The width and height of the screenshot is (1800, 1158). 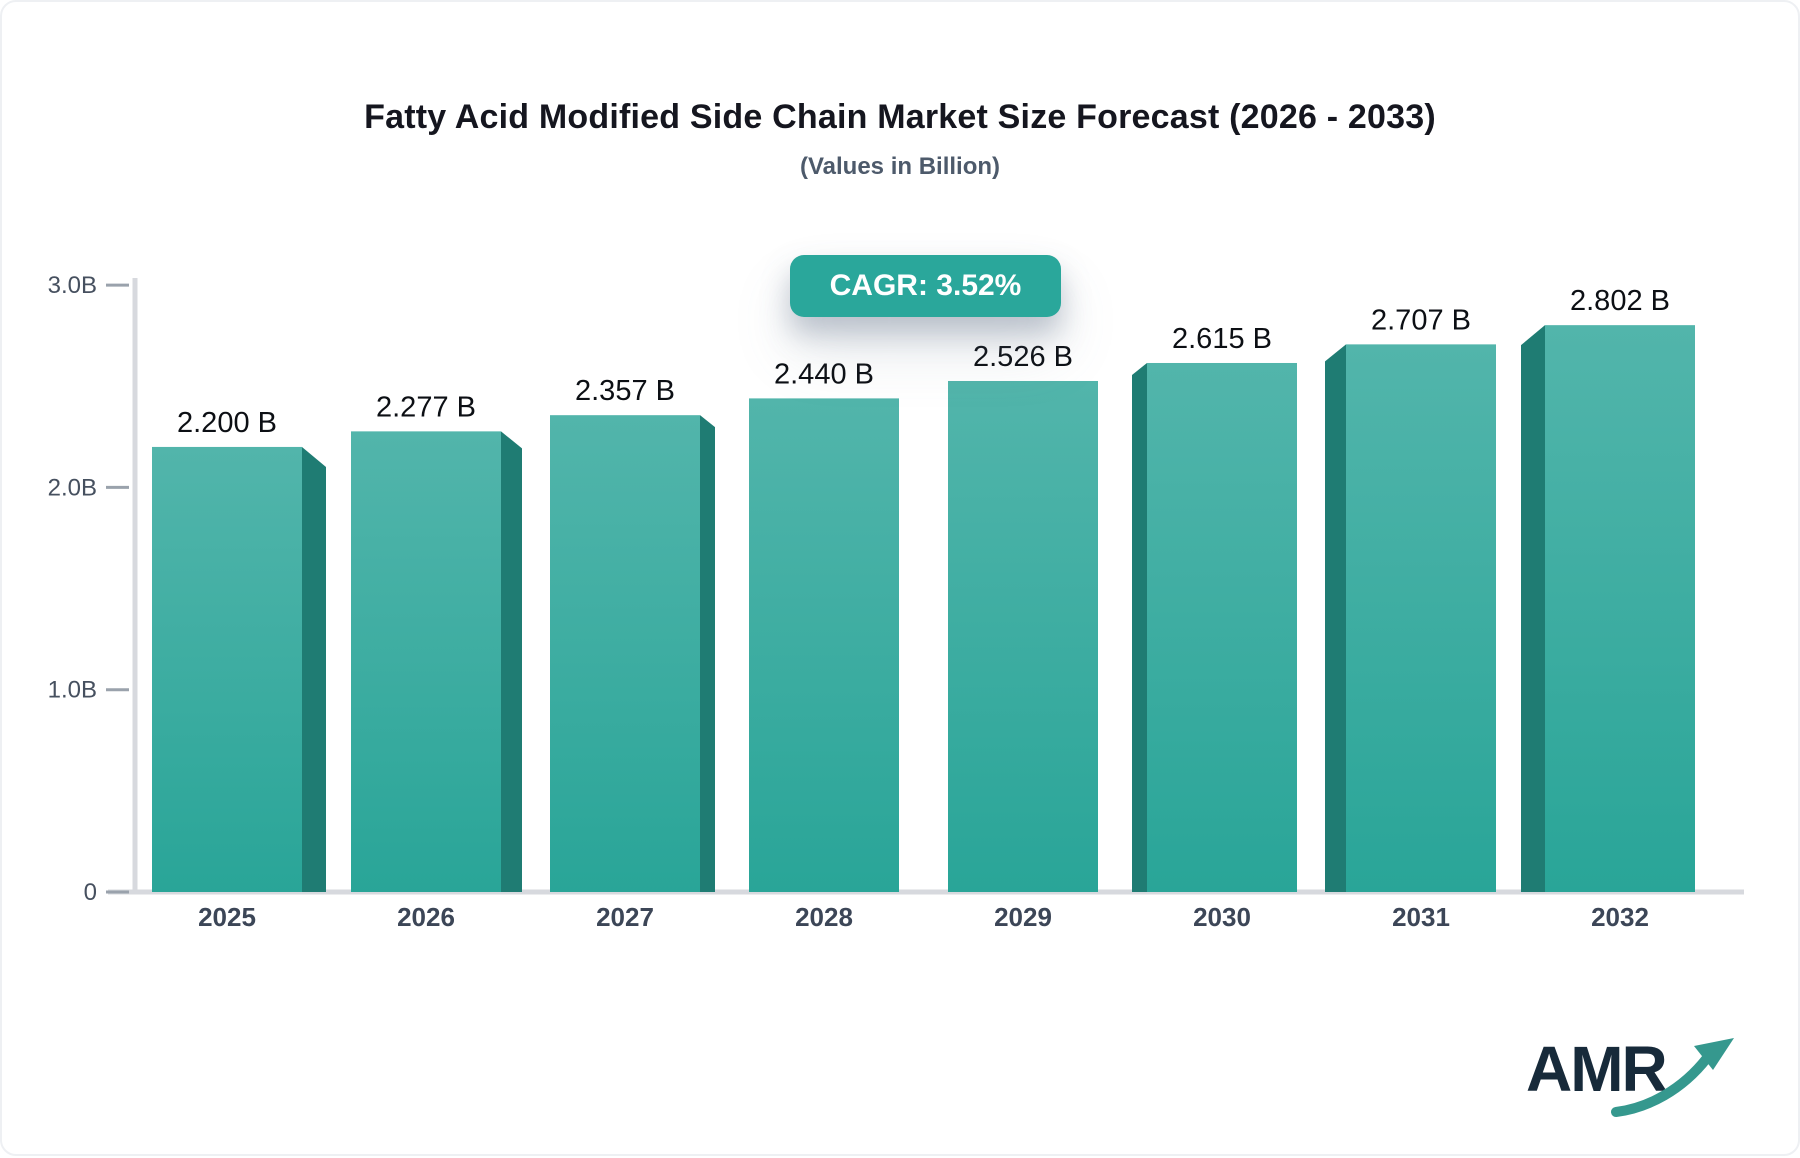 I want to click on bar-2030: 2.615 B 2030, so click(x=1214, y=627).